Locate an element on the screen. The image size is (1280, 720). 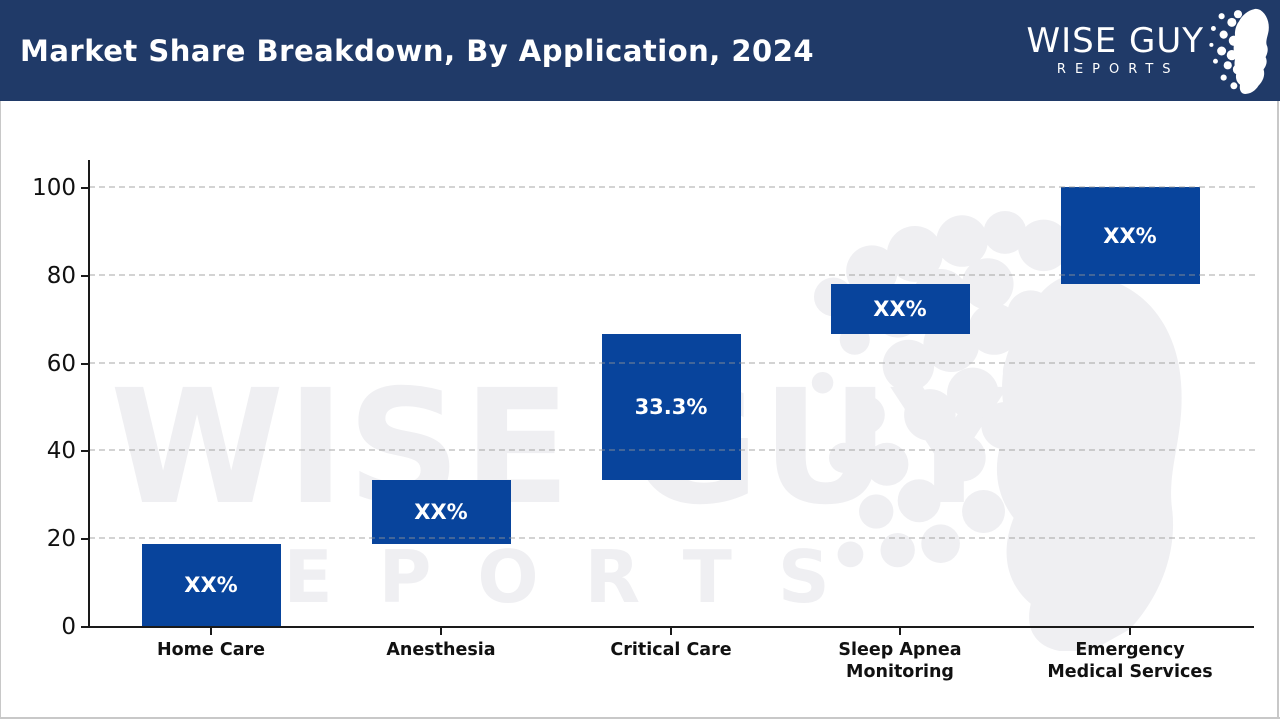
x-category-label: Critical Care is located at coordinates (671, 650).